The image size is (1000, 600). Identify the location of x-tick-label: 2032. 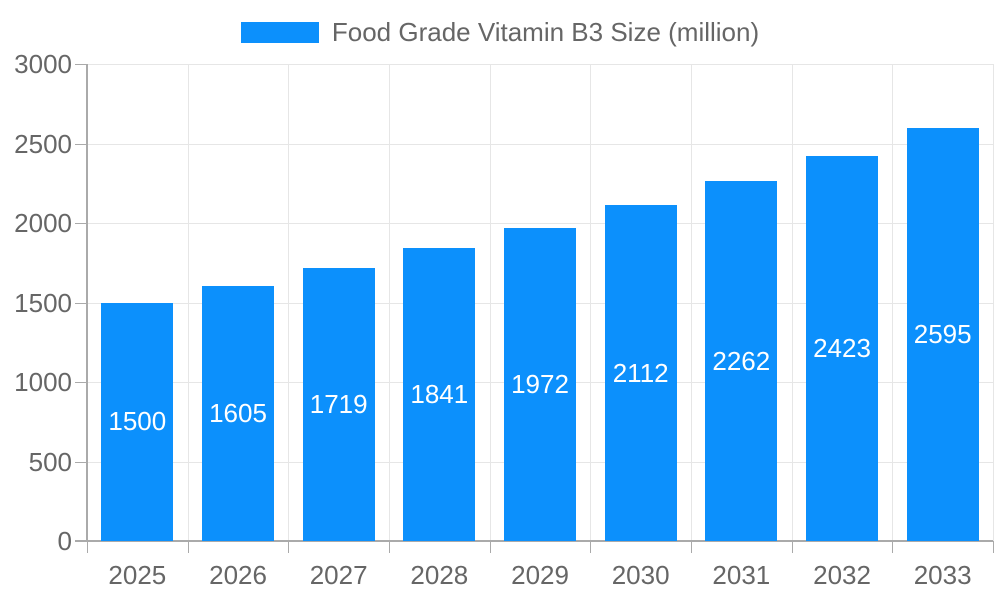
(842, 575).